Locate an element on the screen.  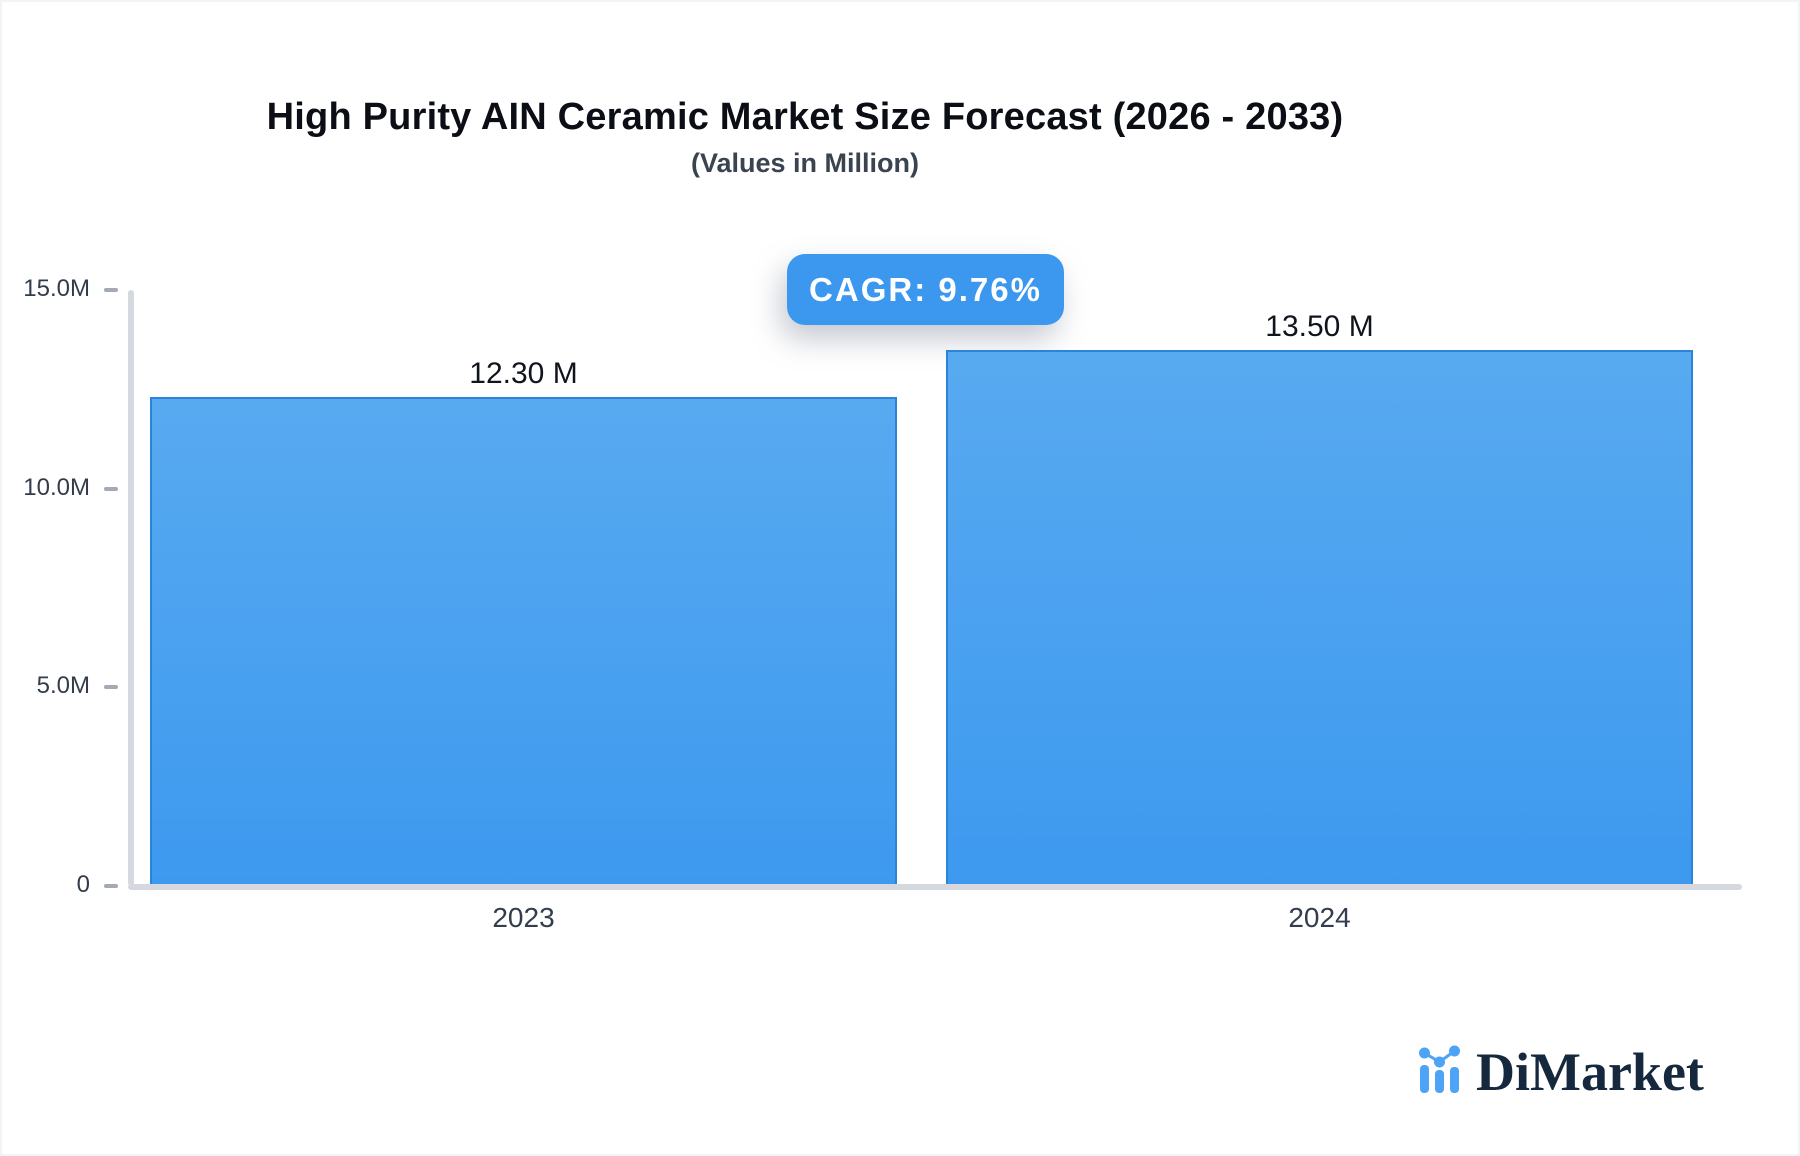
dimarket-logo: DiMarket is located at coordinates (1559, 1070).